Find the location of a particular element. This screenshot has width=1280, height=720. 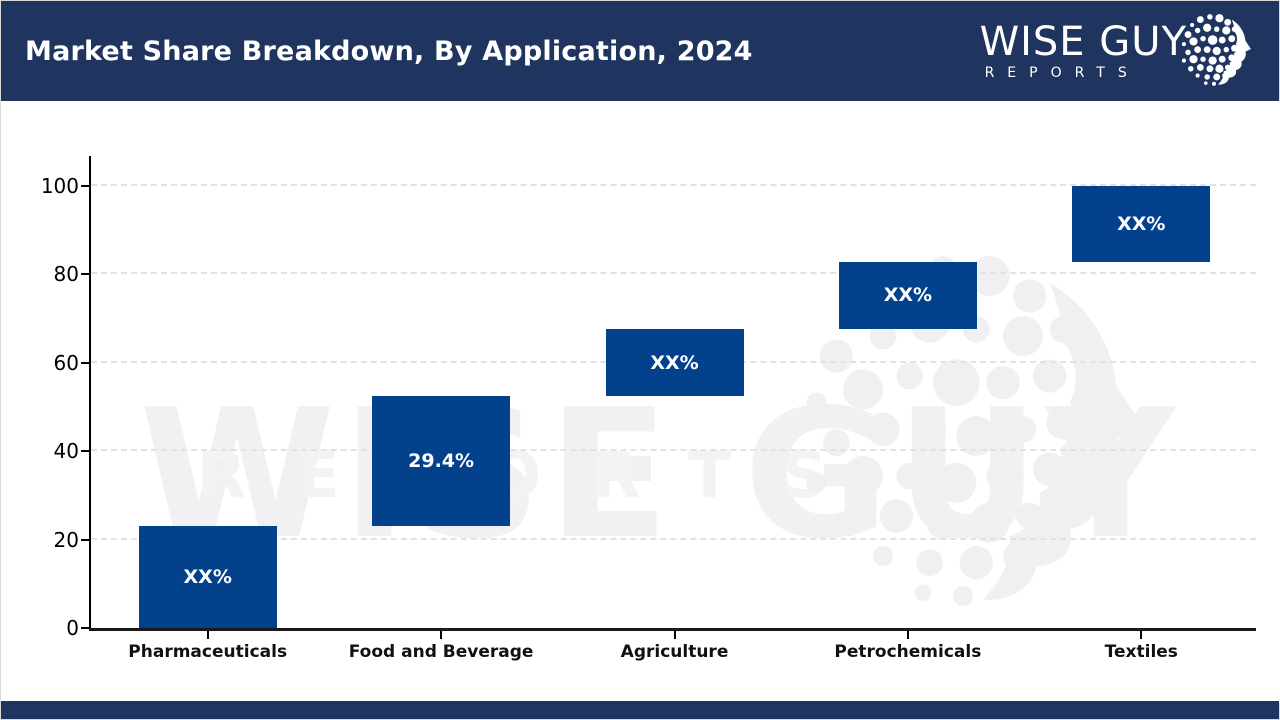

y-tick-label: 80 is located at coordinates (66, 274).